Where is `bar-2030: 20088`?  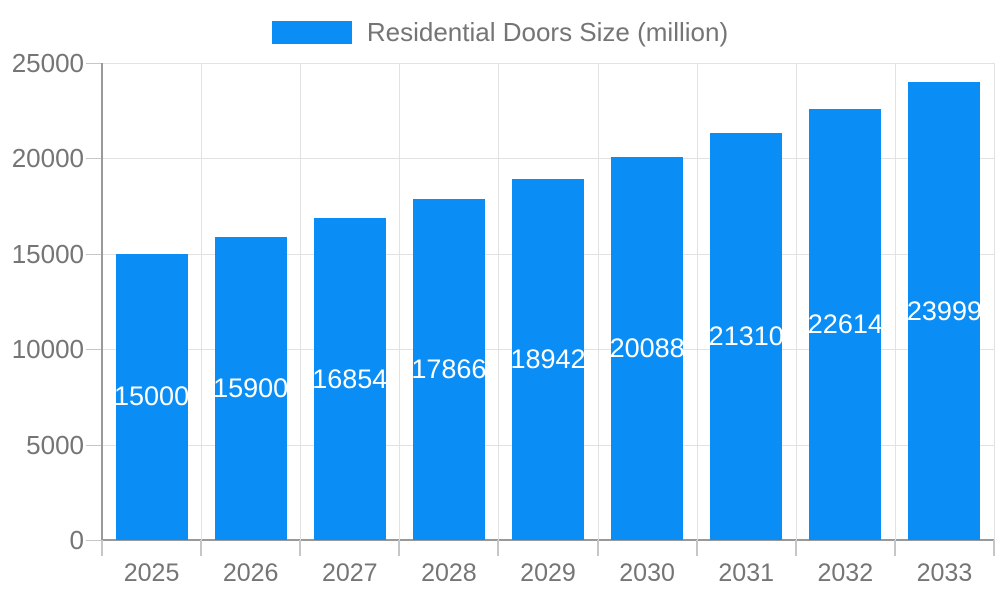 bar-2030: 20088 is located at coordinates (647, 348).